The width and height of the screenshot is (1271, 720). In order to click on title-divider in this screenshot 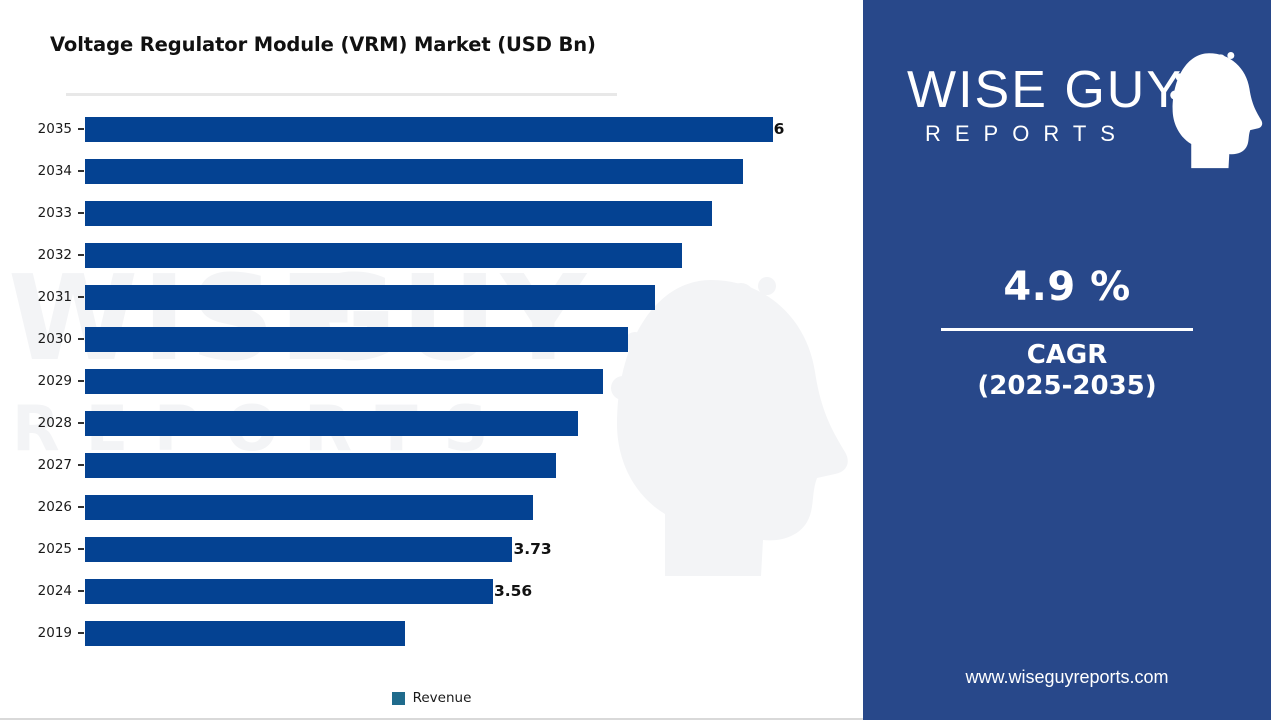, I will do `click(341, 94)`.